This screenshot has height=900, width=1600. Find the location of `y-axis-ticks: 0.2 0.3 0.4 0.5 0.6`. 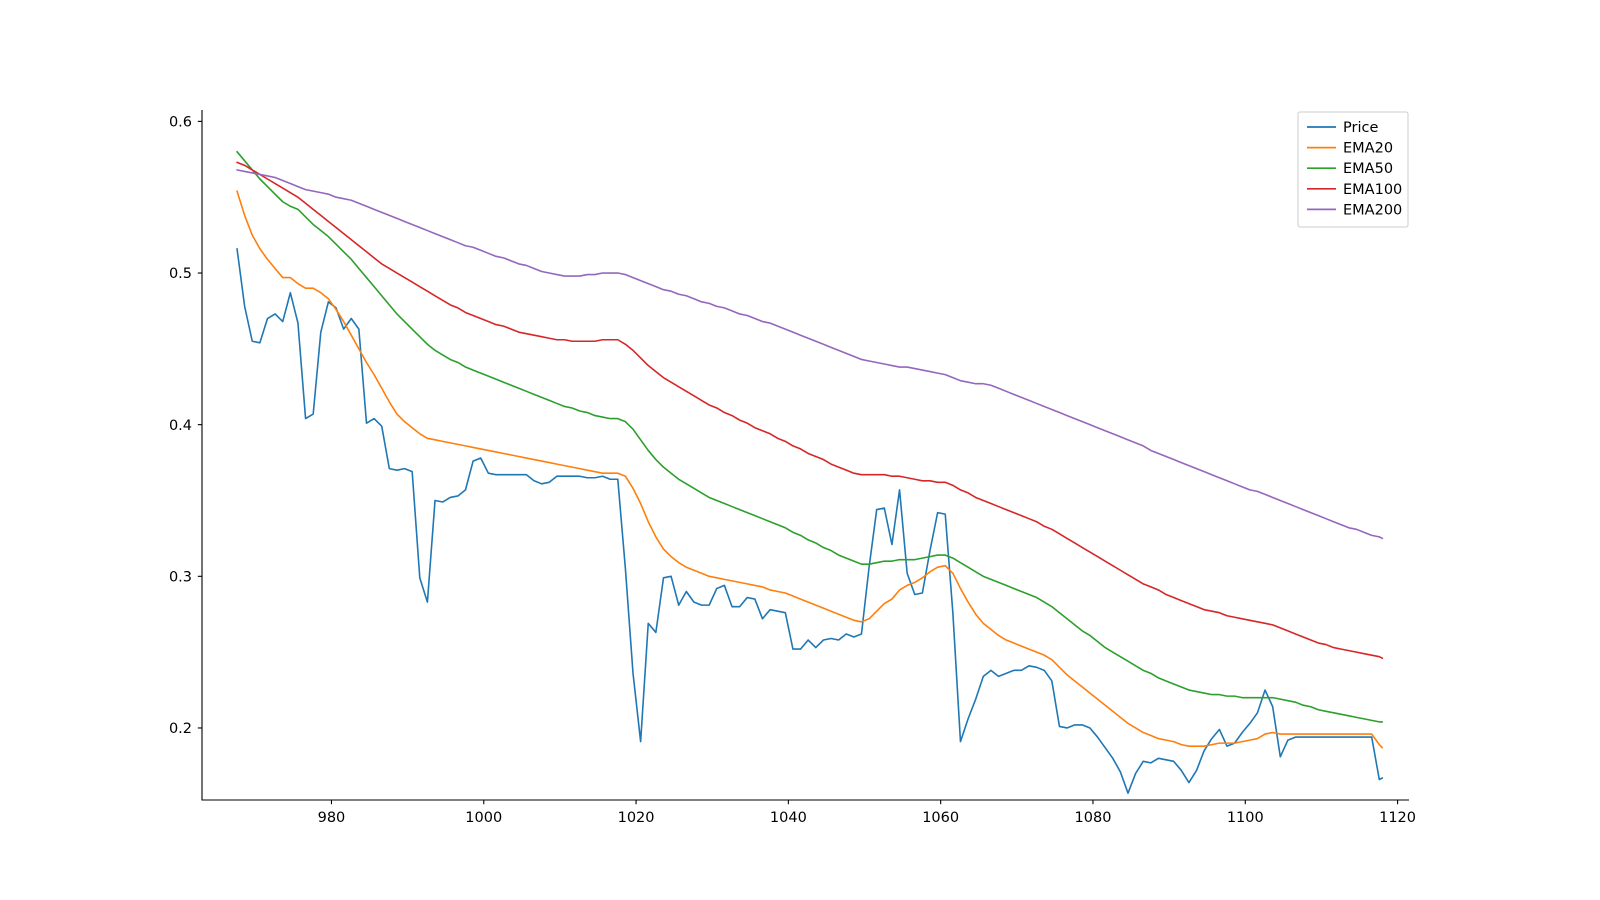

y-axis-ticks: 0.2 0.3 0.4 0.5 0.6 is located at coordinates (185, 426).